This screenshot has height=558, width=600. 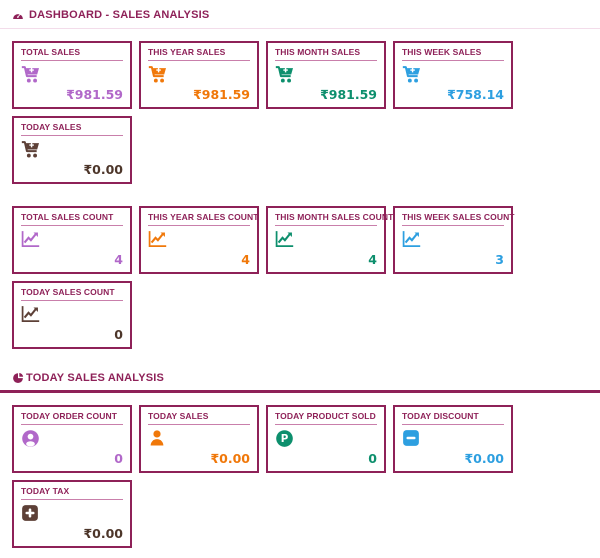 I want to click on stat-card: THIS MONTH SALES COUNT 4, so click(x=330, y=240).